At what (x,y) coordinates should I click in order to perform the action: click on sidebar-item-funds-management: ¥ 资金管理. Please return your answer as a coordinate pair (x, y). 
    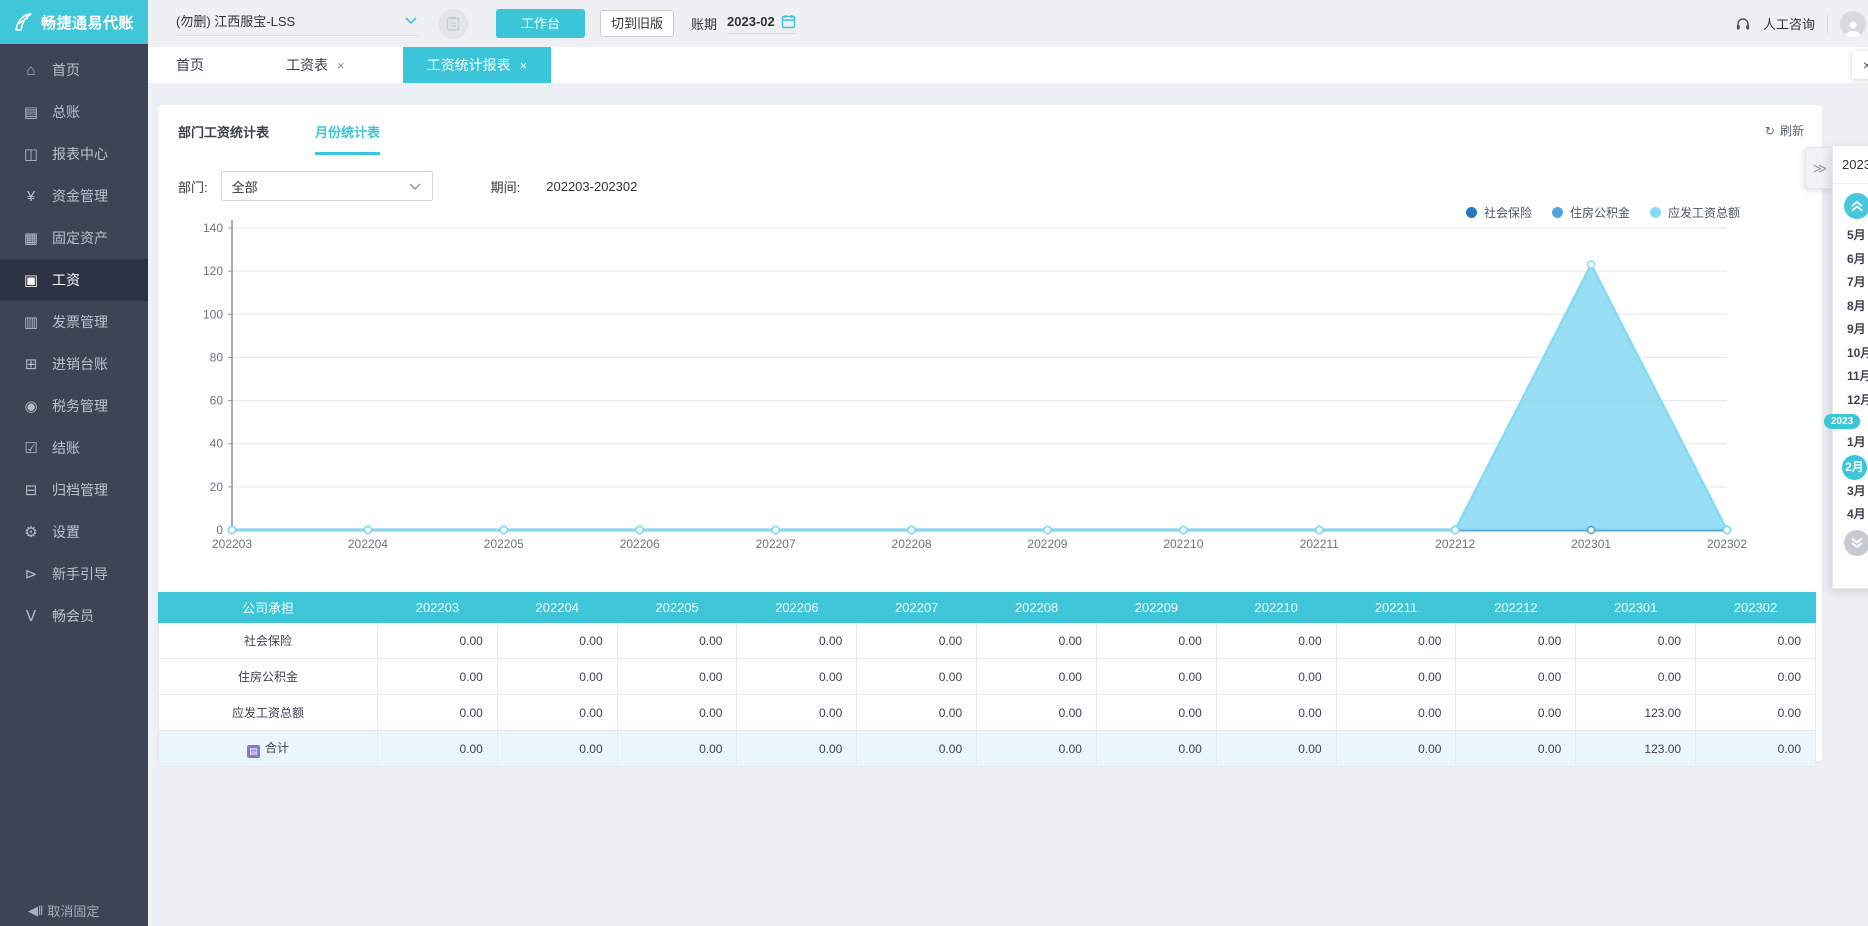
    Looking at the image, I should click on (74, 196).